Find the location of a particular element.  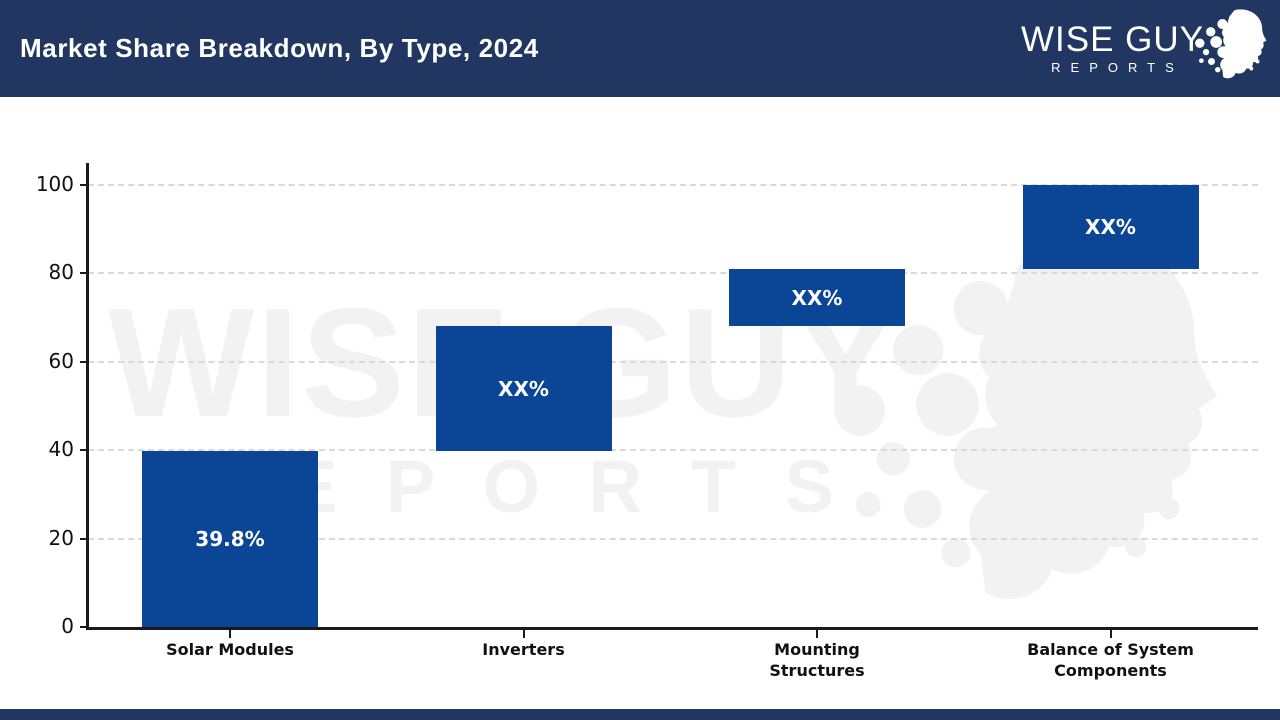

y-axis-spine is located at coordinates (87, 396).